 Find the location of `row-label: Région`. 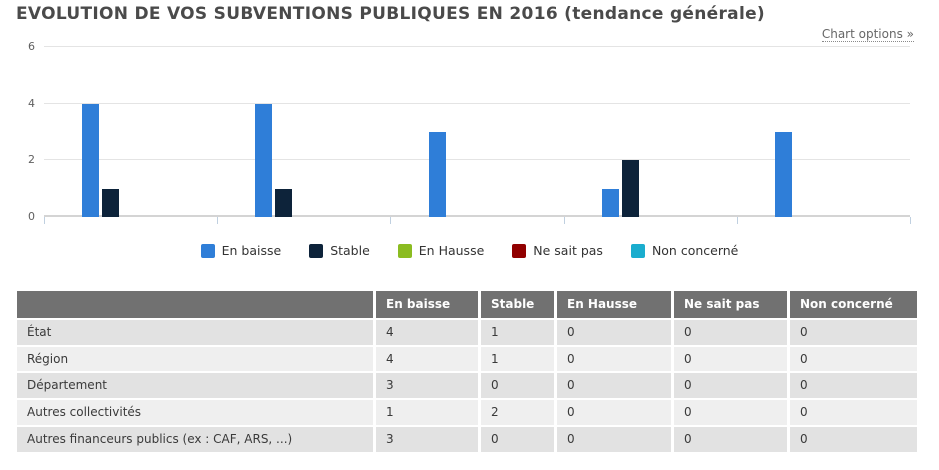

row-label: Région is located at coordinates (195, 359).